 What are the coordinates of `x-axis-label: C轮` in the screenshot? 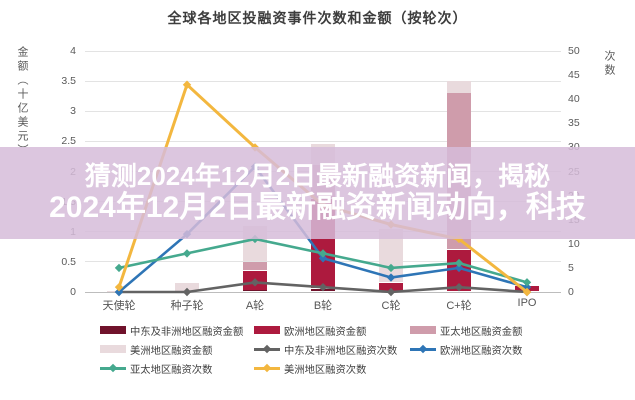 It's located at (391, 306).